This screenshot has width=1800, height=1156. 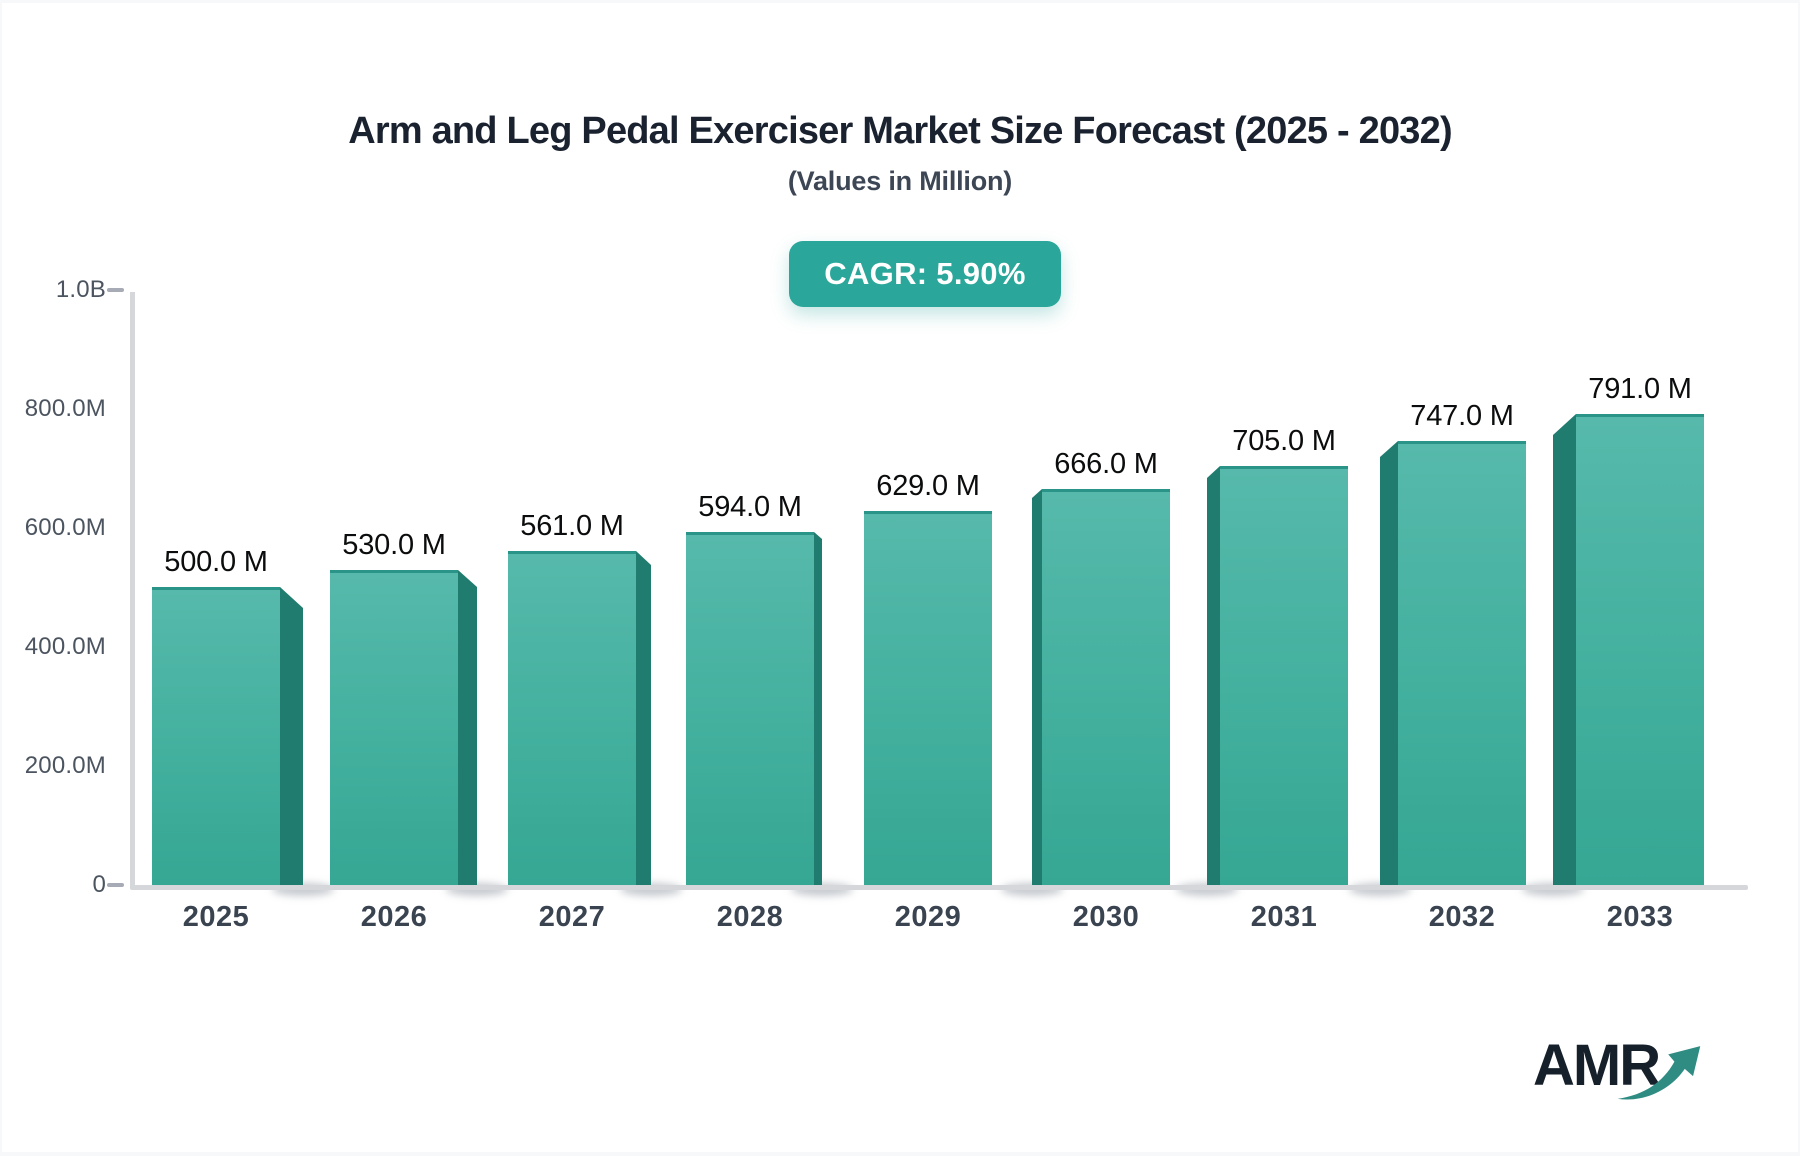 I want to click on bar-value-label-2029: 629.0 M, so click(x=928, y=486).